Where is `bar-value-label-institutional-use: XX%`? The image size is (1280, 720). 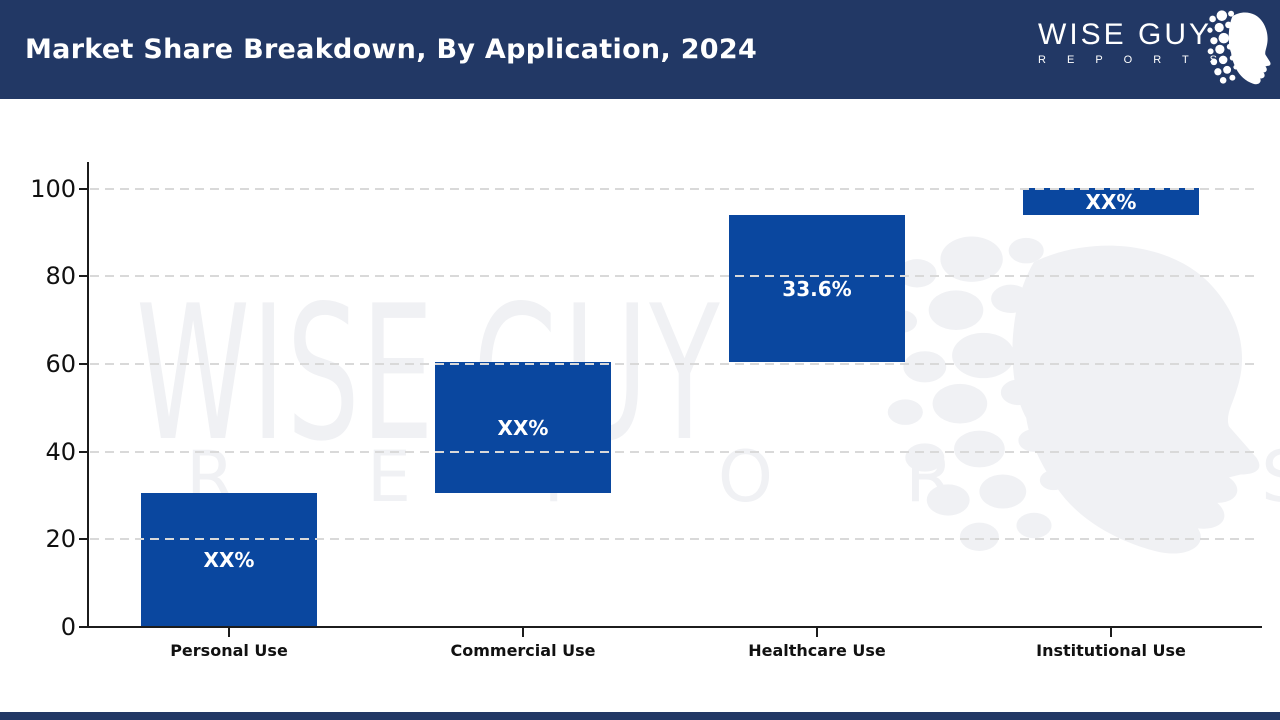 bar-value-label-institutional-use: XX% is located at coordinates (1111, 201).